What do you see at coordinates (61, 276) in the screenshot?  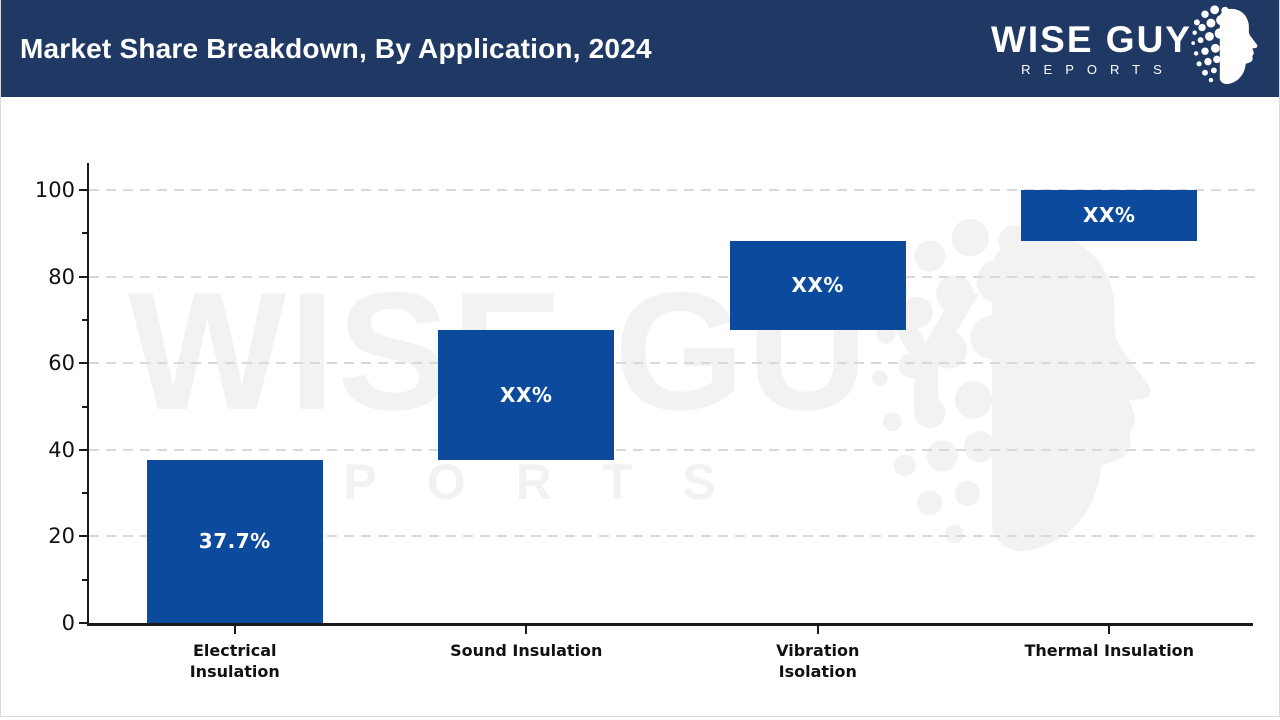 I see `y-tick-label-80: 80` at bounding box center [61, 276].